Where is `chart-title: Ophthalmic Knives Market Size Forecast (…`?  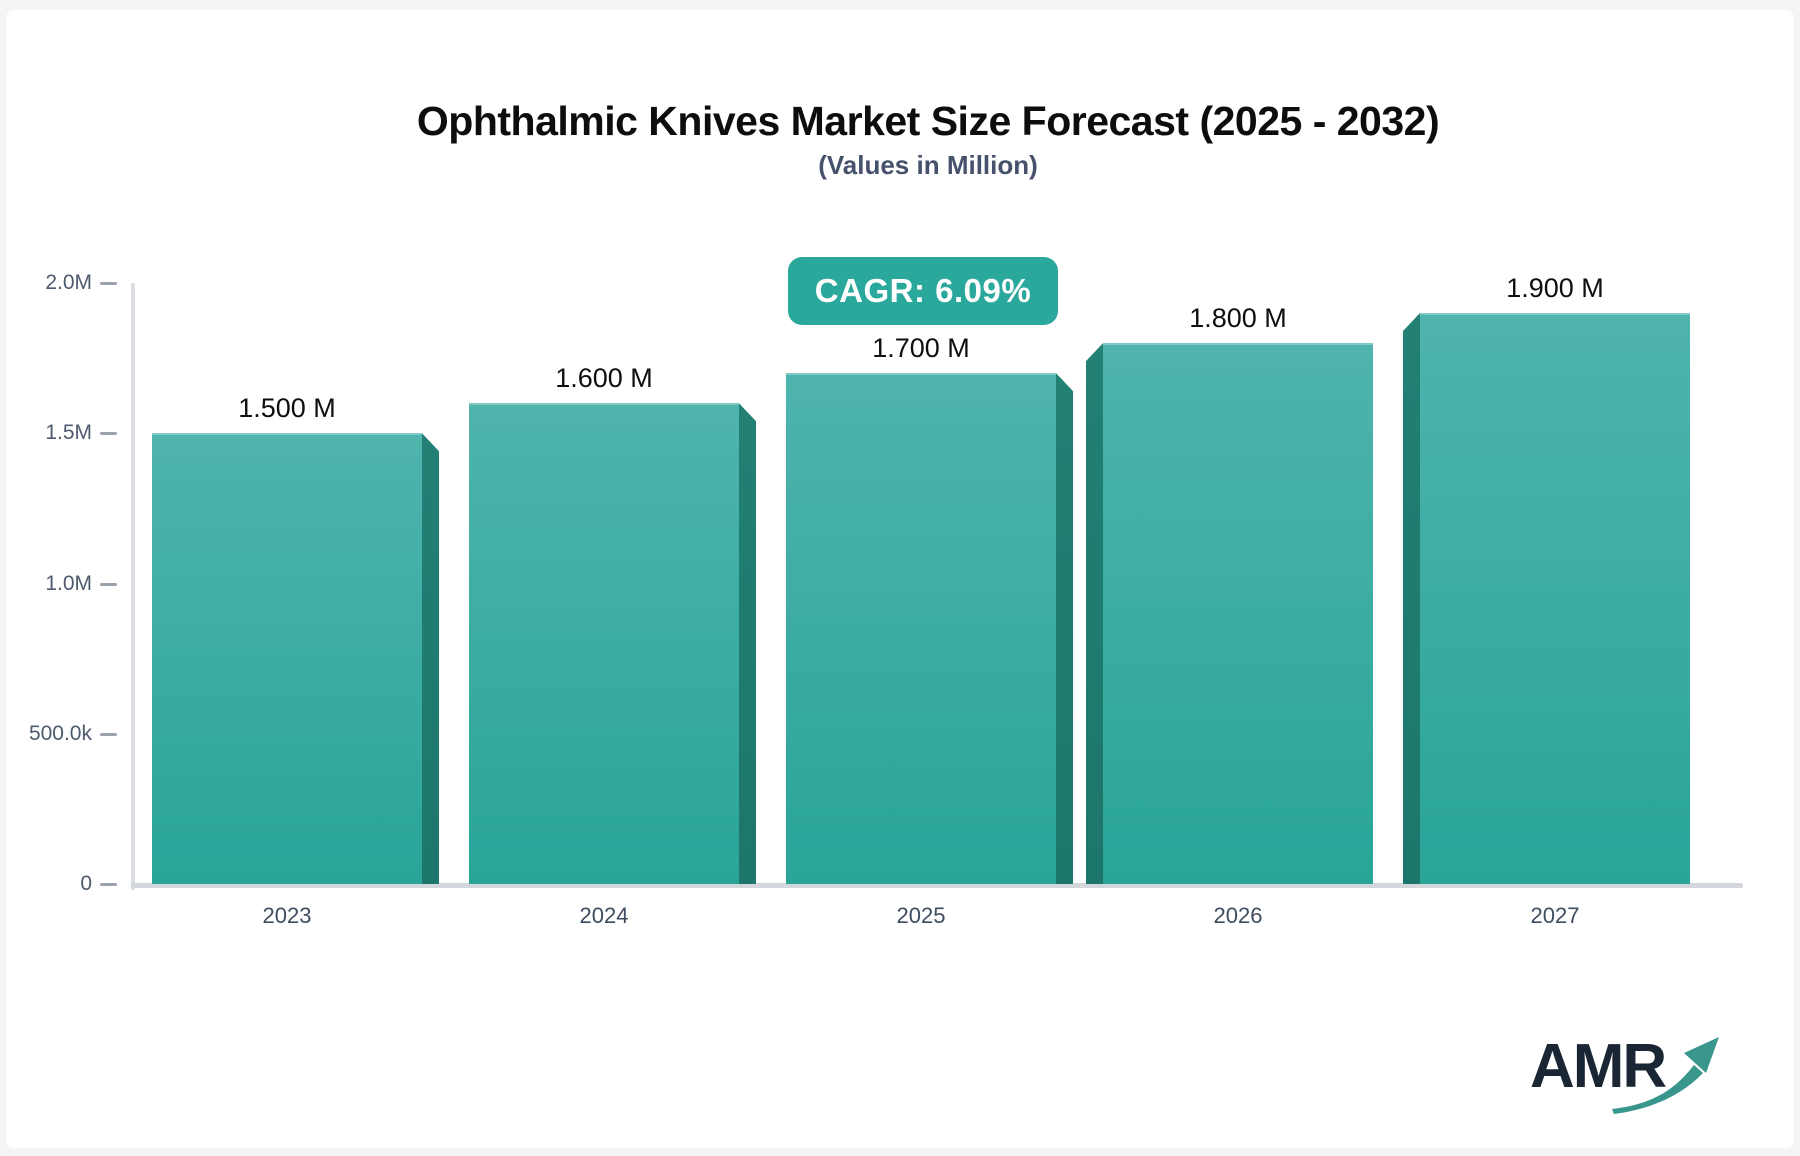 chart-title: Ophthalmic Knives Market Size Forecast (… is located at coordinates (928, 121).